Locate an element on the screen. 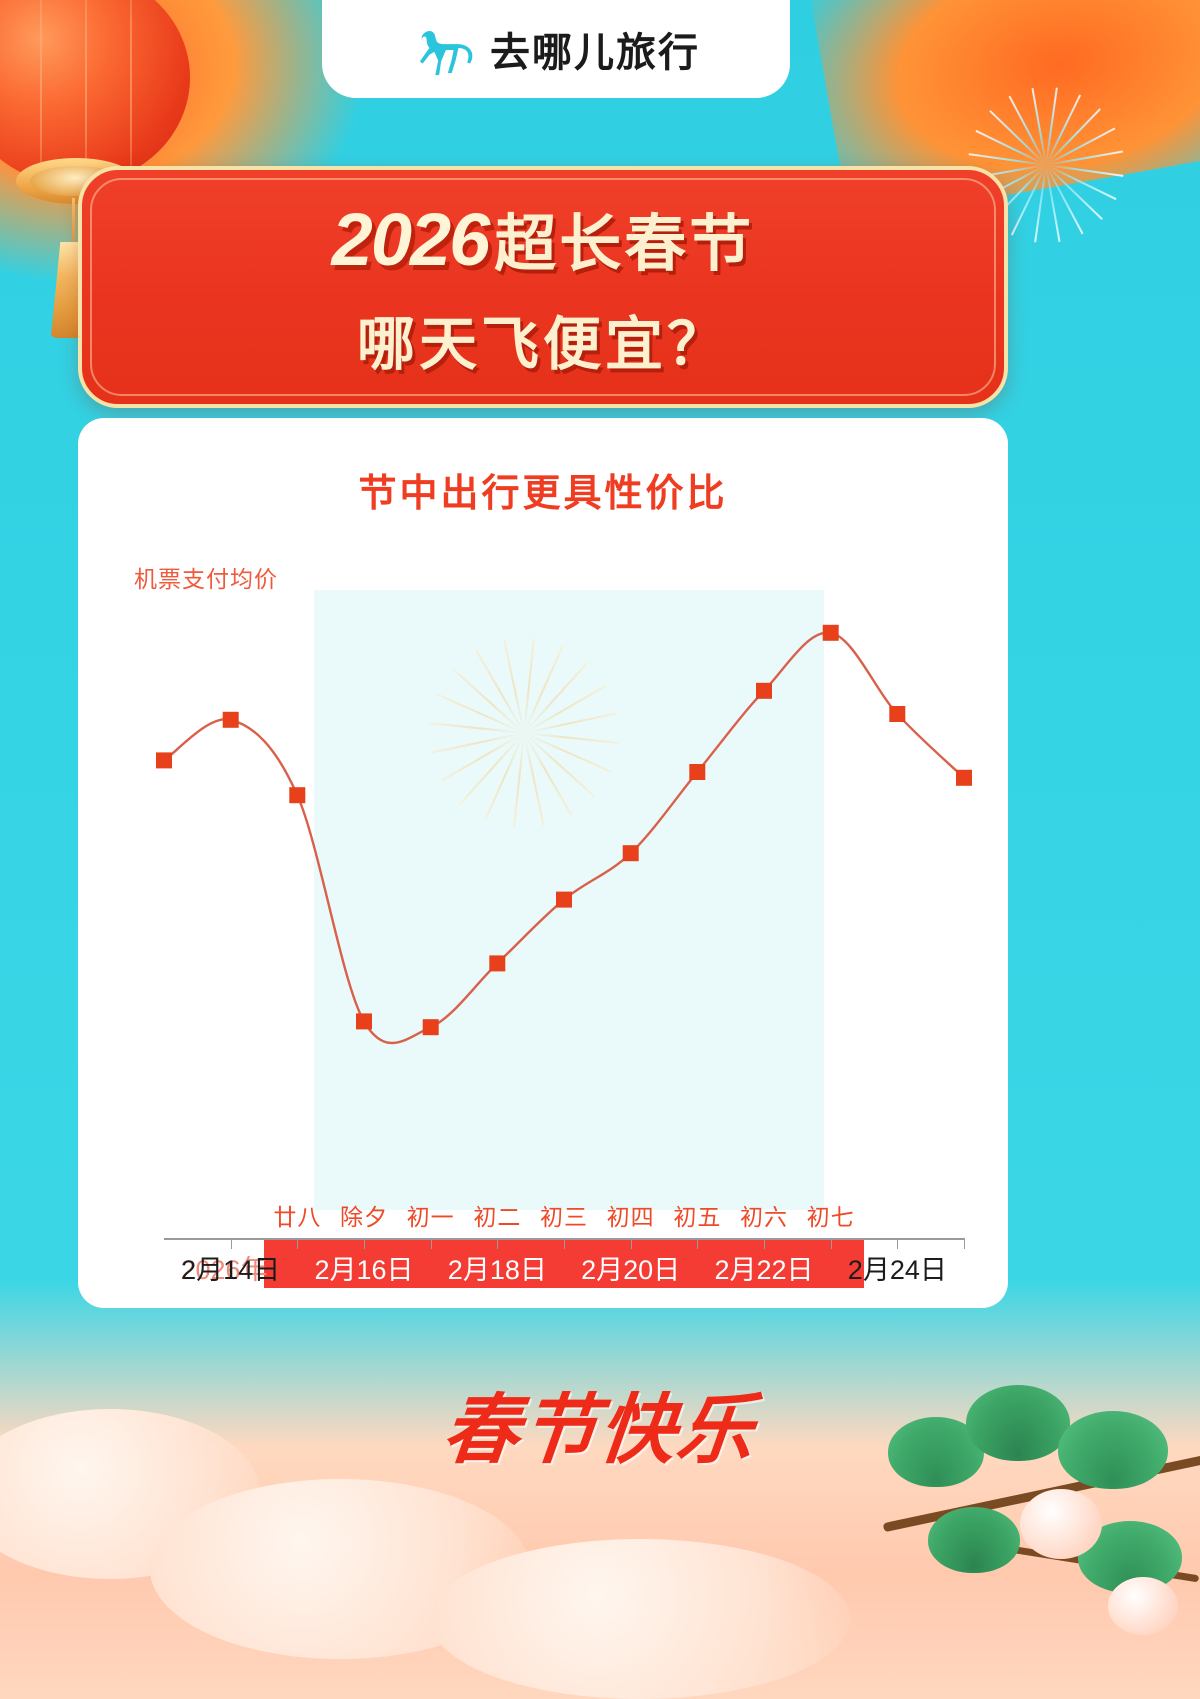  lunar-label-初三: 初三 is located at coordinates (564, 1217).